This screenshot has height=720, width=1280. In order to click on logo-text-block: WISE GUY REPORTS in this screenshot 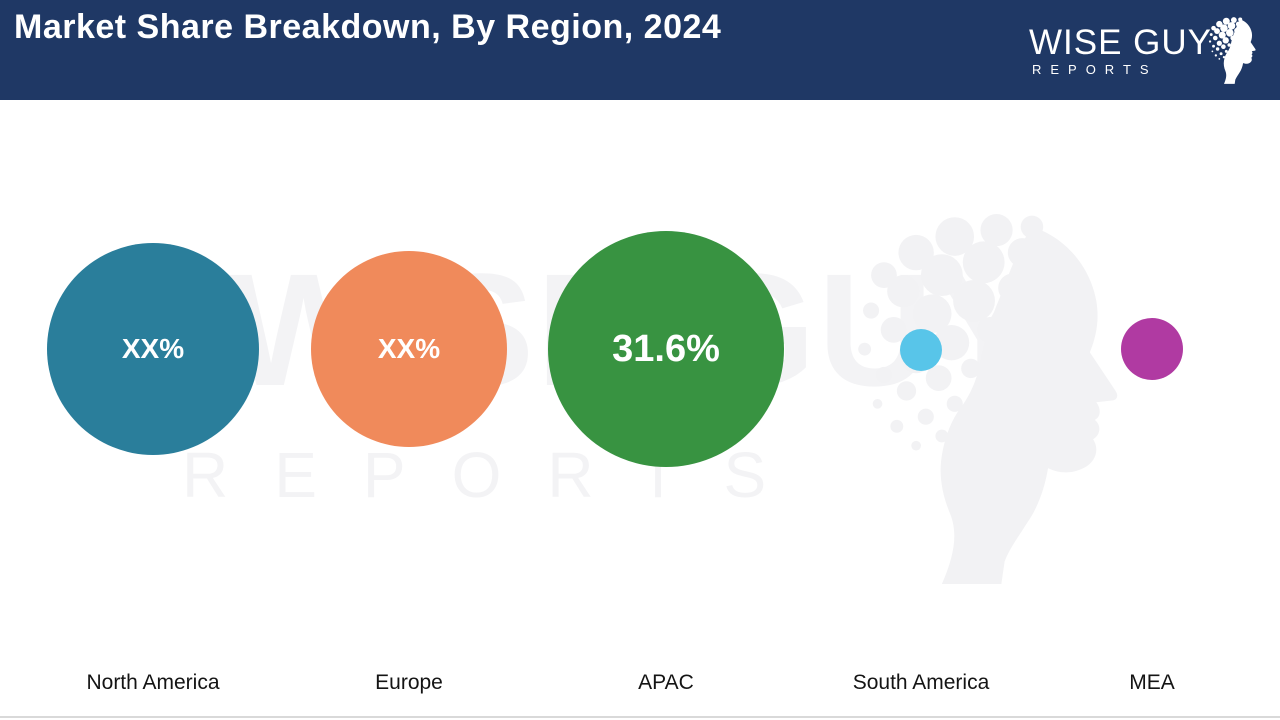, I will do `click(1120, 50)`.